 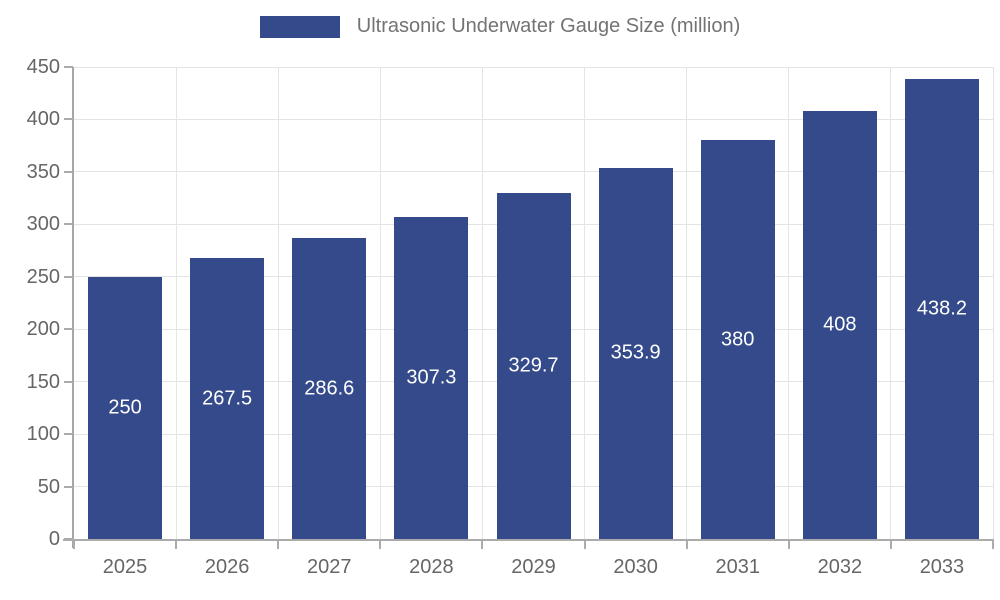 What do you see at coordinates (54, 539) in the screenshot?
I see `y-tick-label-0: 0` at bounding box center [54, 539].